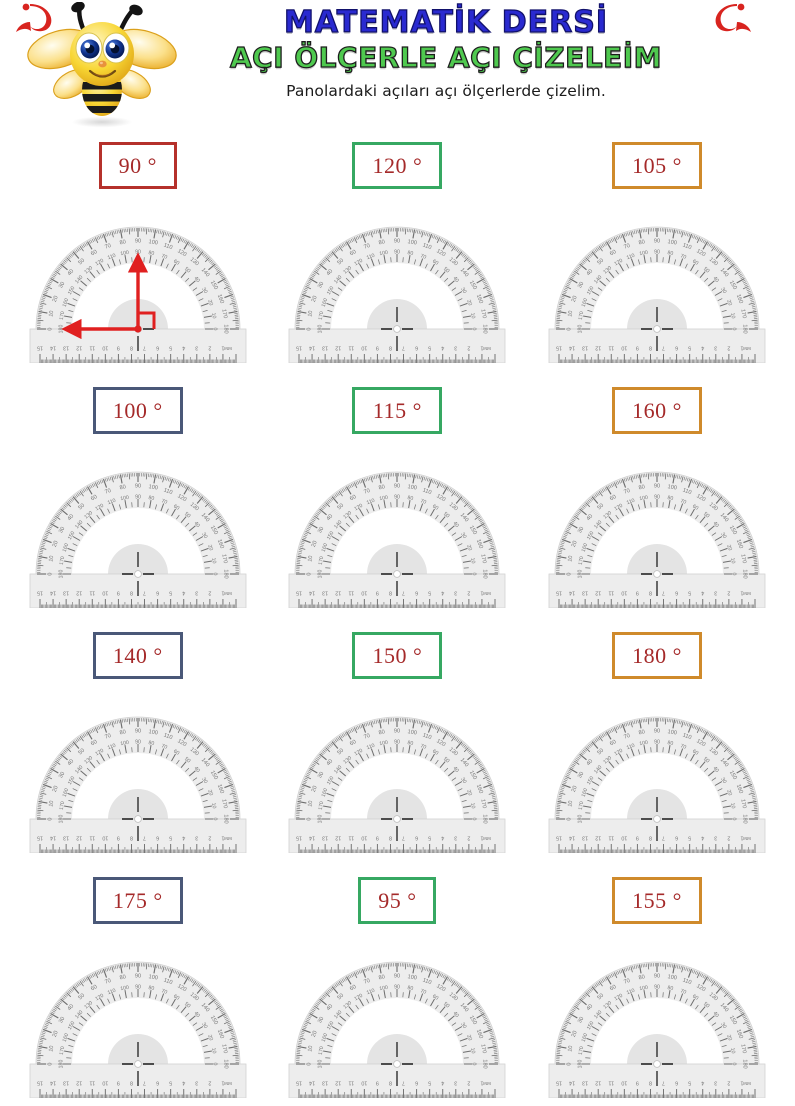 Image resolution: width=795 pixels, height=1106 pixels. Describe the element at coordinates (210, 793) in the screenshot. I see `svg-text: 20` at that location.